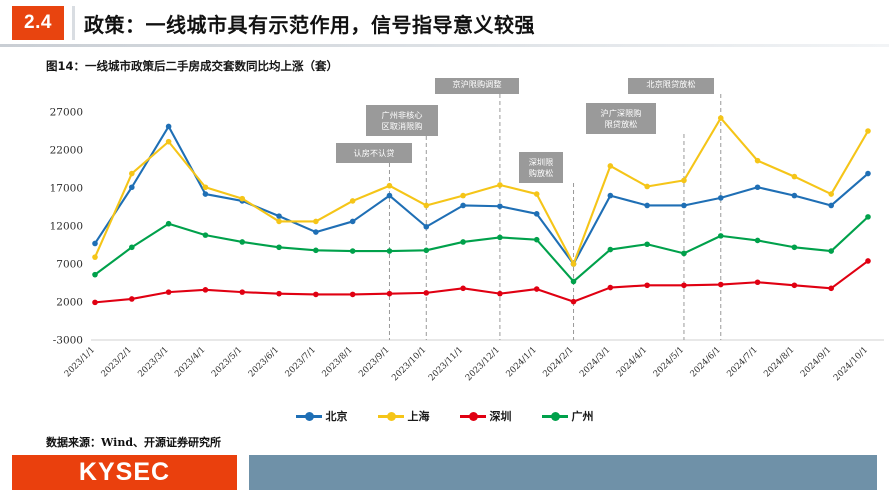 The height and width of the screenshot is (500, 889). What do you see at coordinates (720, 284) in the screenshot?
I see `data-point-深圳-2024/6/1` at bounding box center [720, 284].